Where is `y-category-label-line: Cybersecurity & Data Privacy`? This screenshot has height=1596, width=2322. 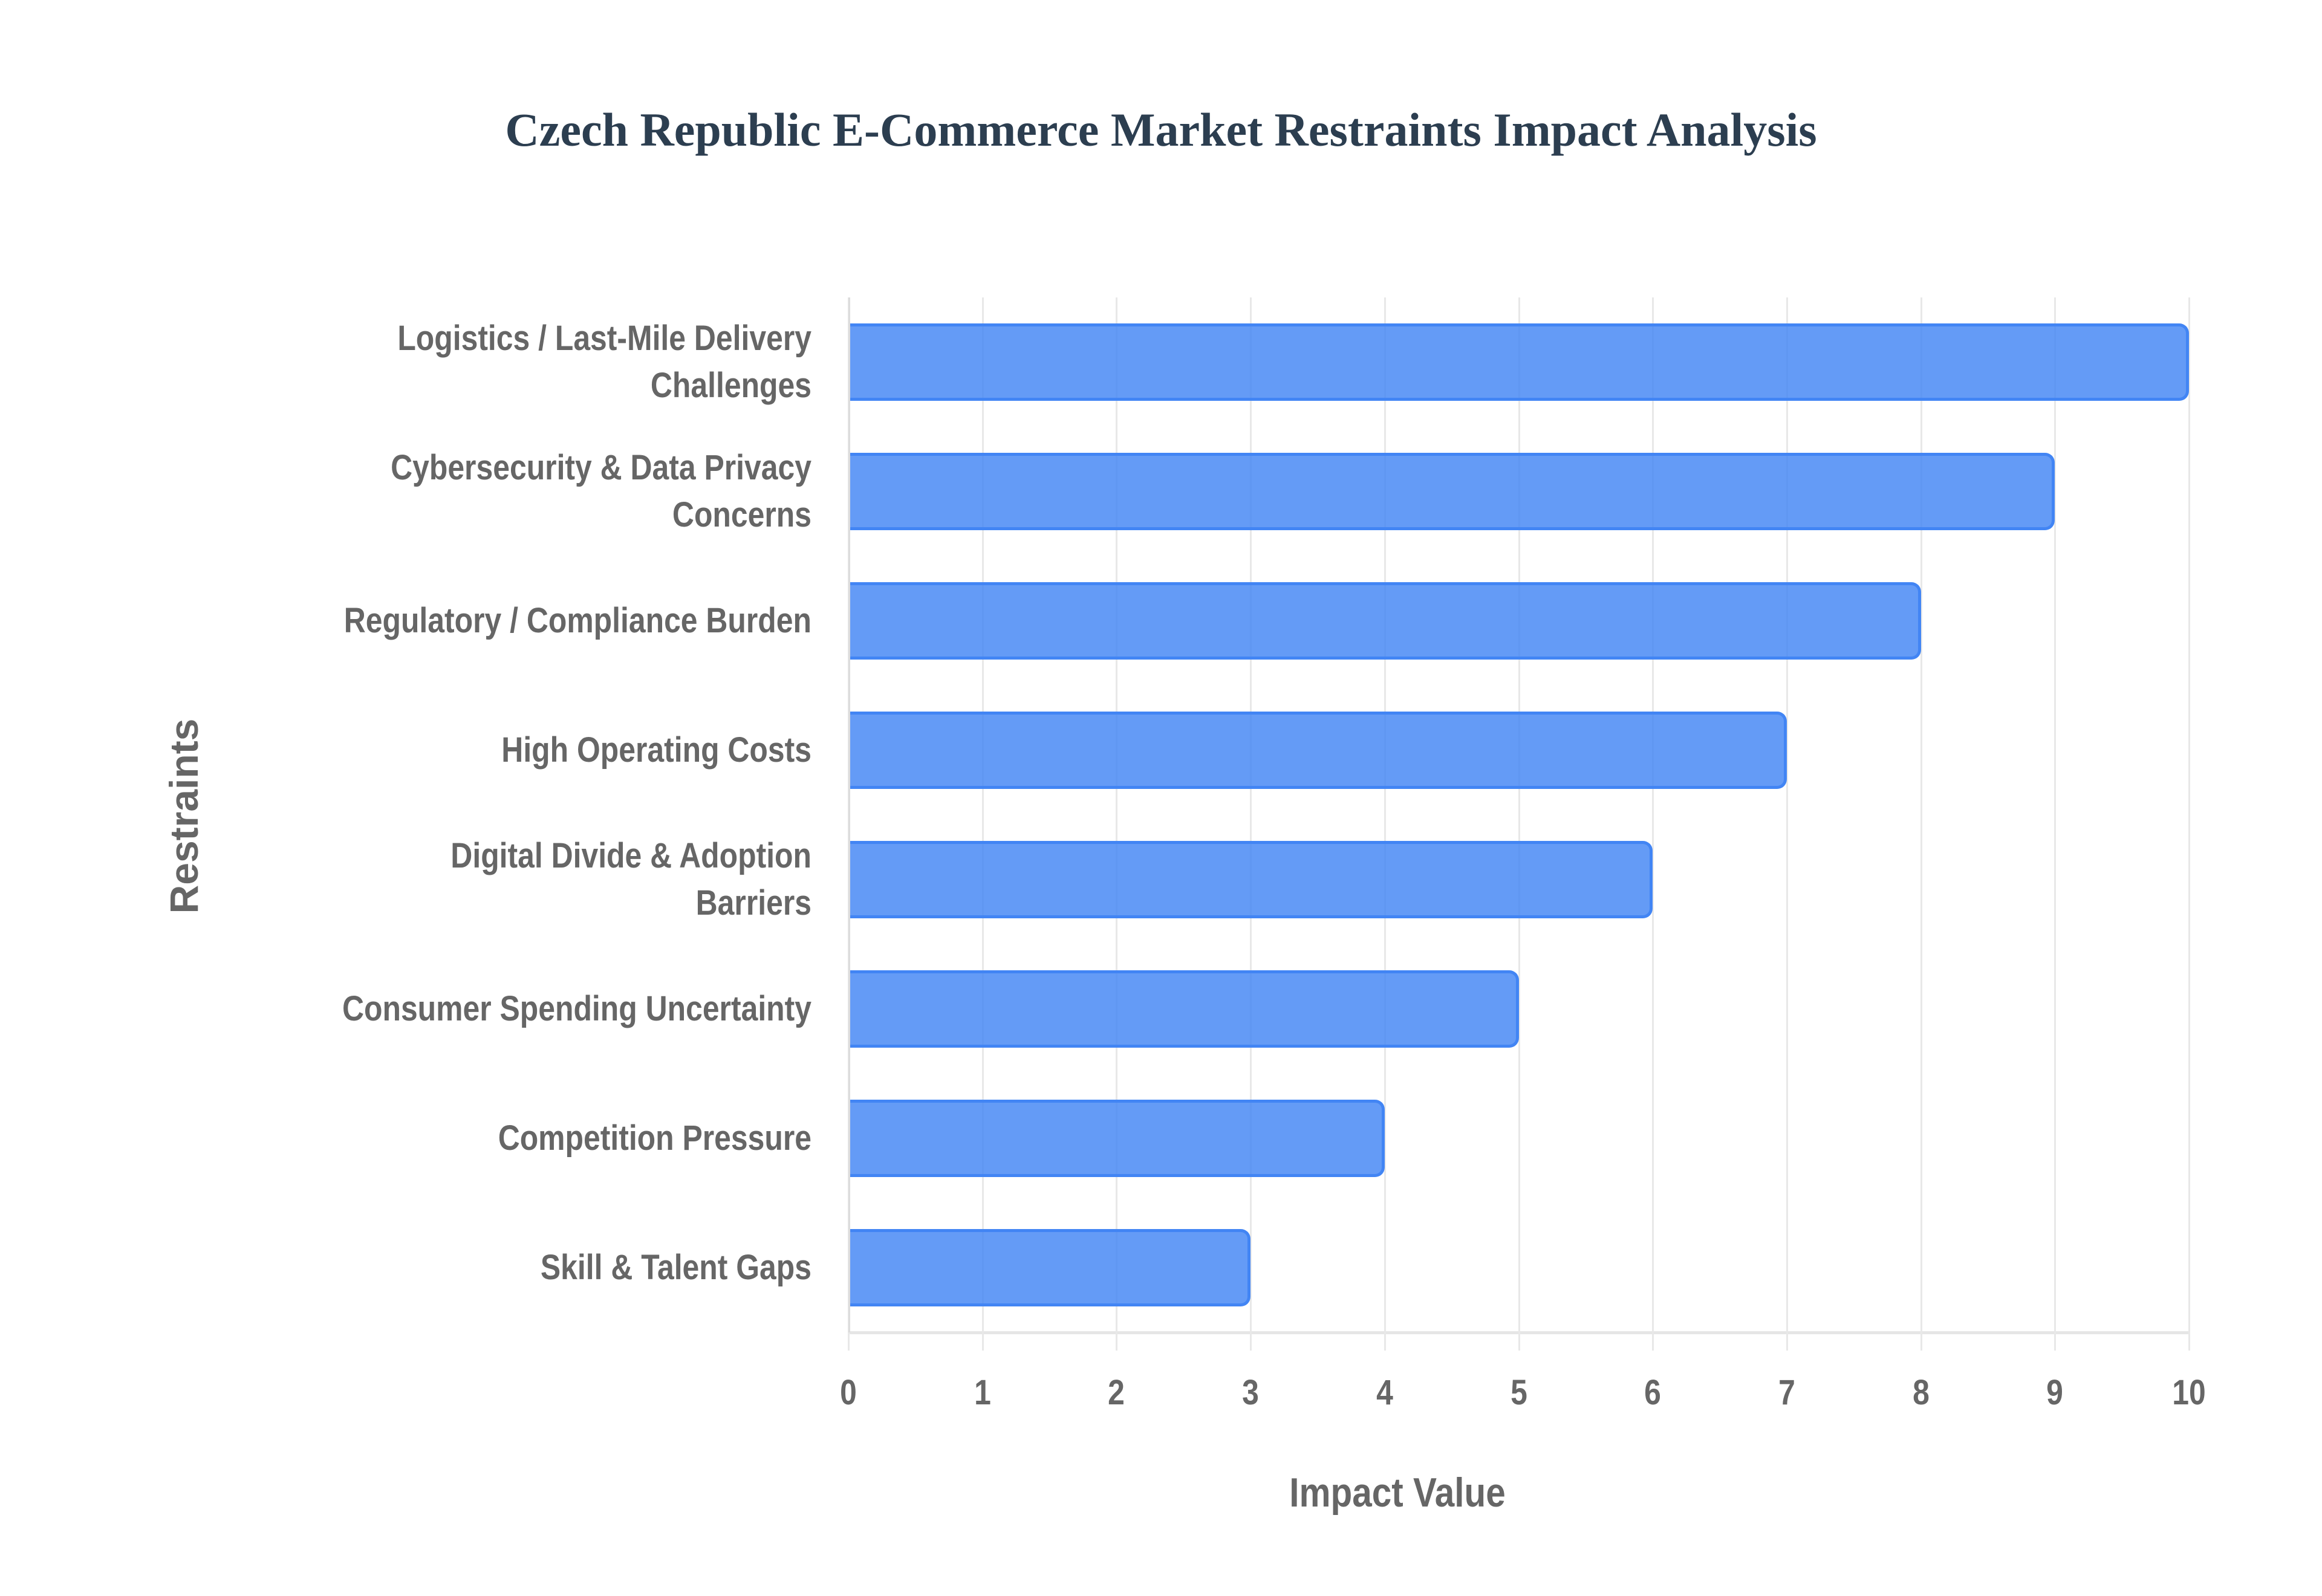
y-category-label-line: Cybersecurity & Data Privacy is located at coordinates (601, 467).